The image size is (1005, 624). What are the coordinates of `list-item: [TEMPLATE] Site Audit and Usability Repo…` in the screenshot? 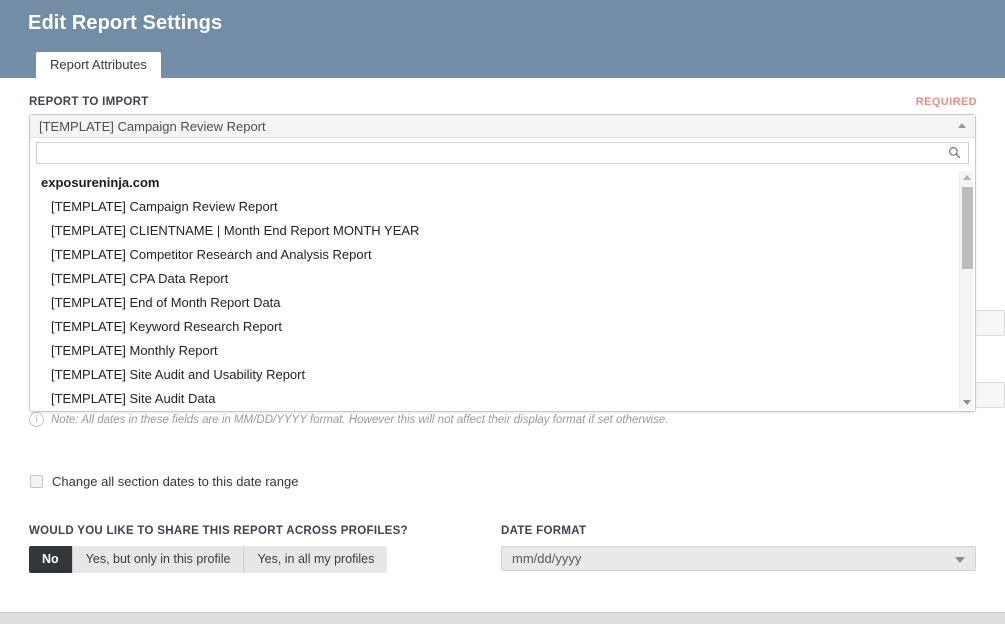 It's located at (178, 374).